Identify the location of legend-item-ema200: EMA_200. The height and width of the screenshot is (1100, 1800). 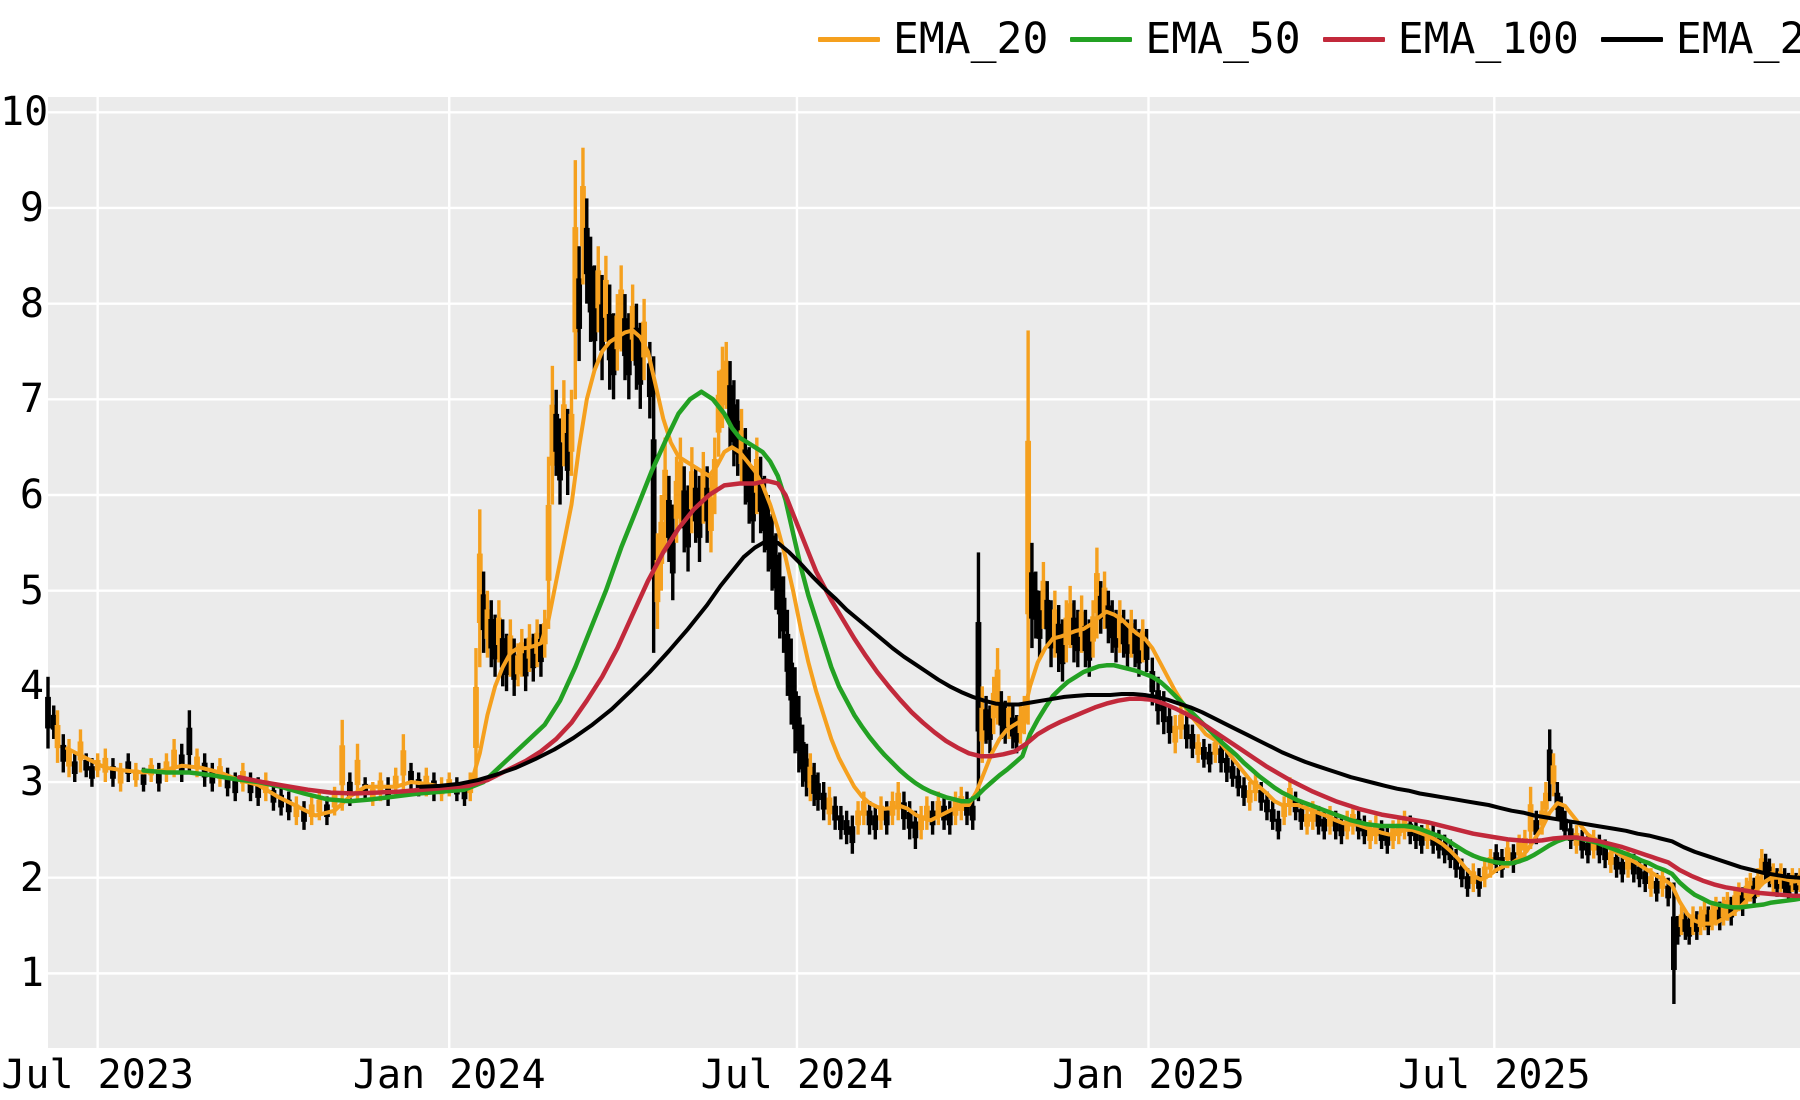
(1700, 39).